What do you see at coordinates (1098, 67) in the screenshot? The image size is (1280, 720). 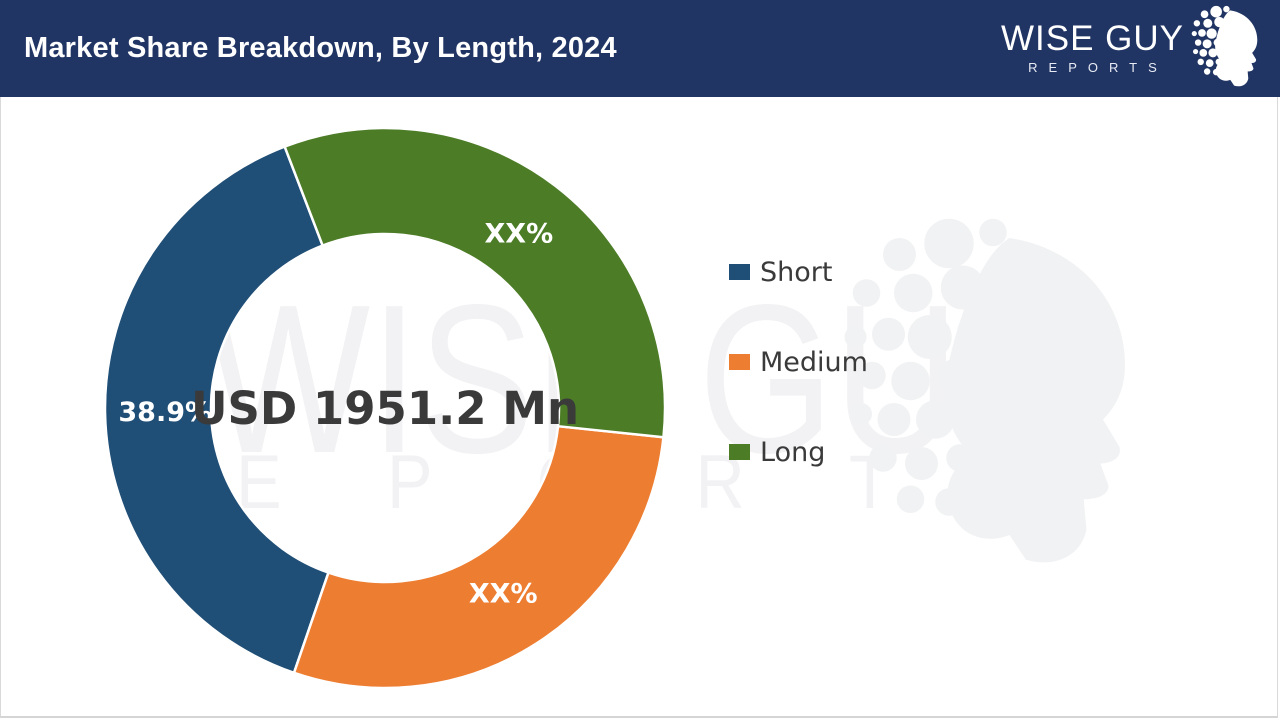 I see `logo-subtitle: REPORTS` at bounding box center [1098, 67].